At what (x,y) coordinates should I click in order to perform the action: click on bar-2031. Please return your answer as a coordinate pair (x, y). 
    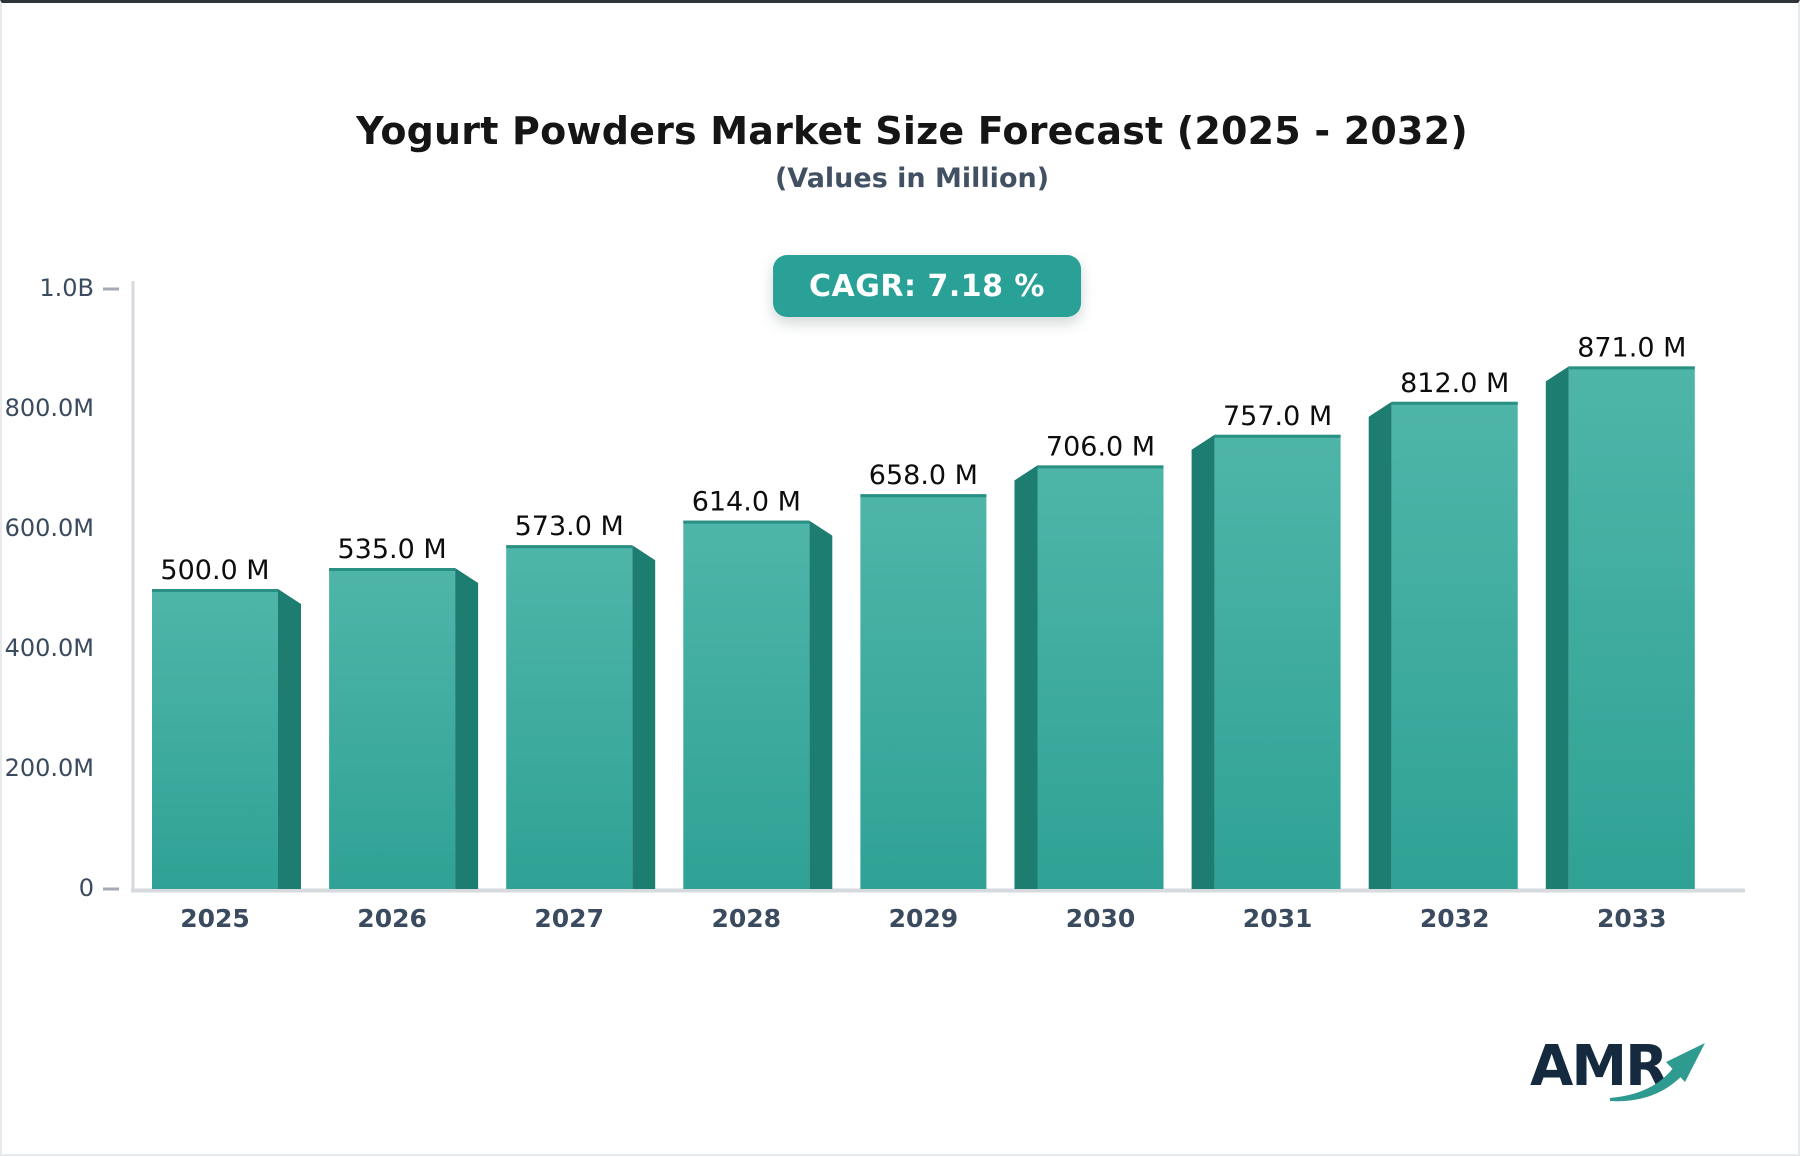
    Looking at the image, I should click on (1277, 661).